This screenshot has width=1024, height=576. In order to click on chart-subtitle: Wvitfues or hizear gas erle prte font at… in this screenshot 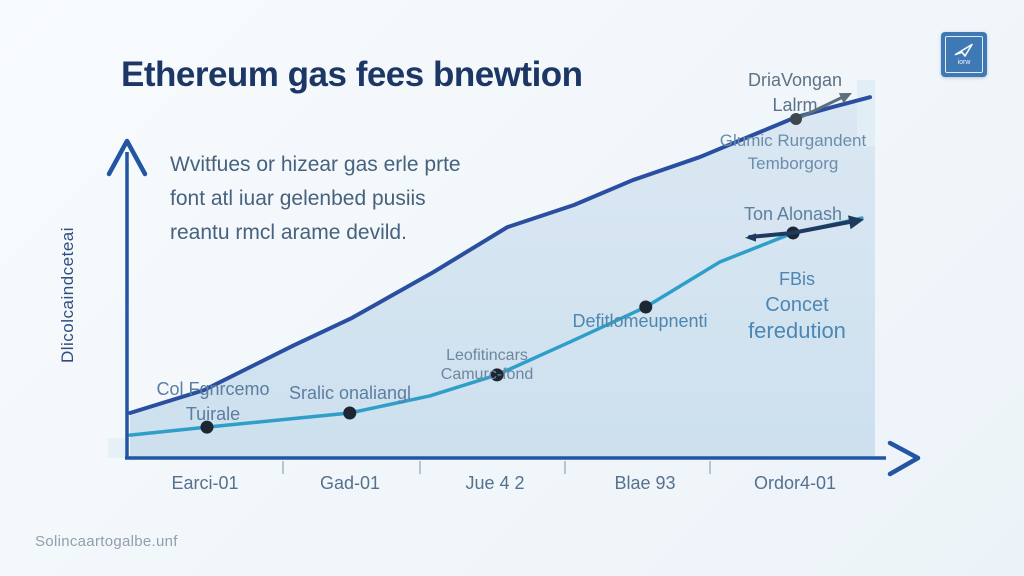, I will do `click(315, 199)`.